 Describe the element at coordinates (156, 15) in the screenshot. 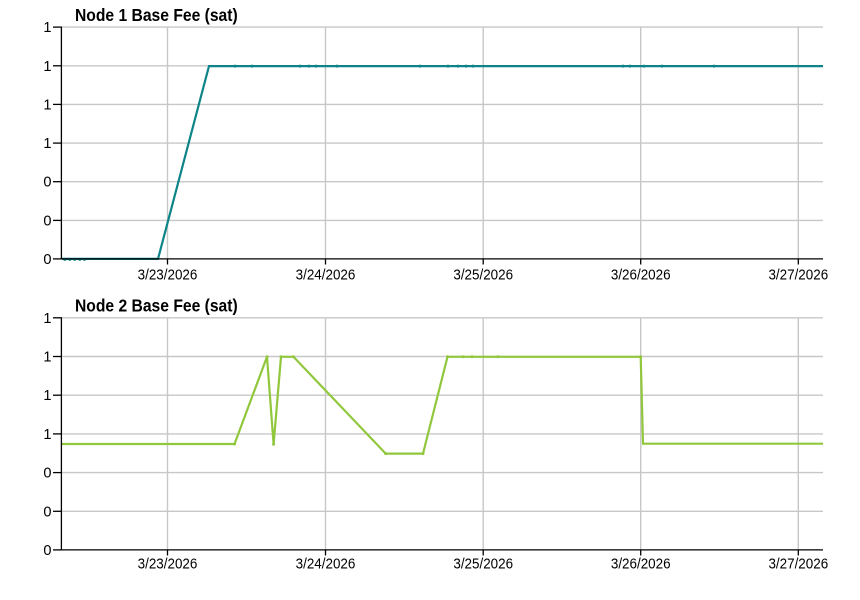

I see `svg-text: Node 1 Base Fee (sat)` at that location.